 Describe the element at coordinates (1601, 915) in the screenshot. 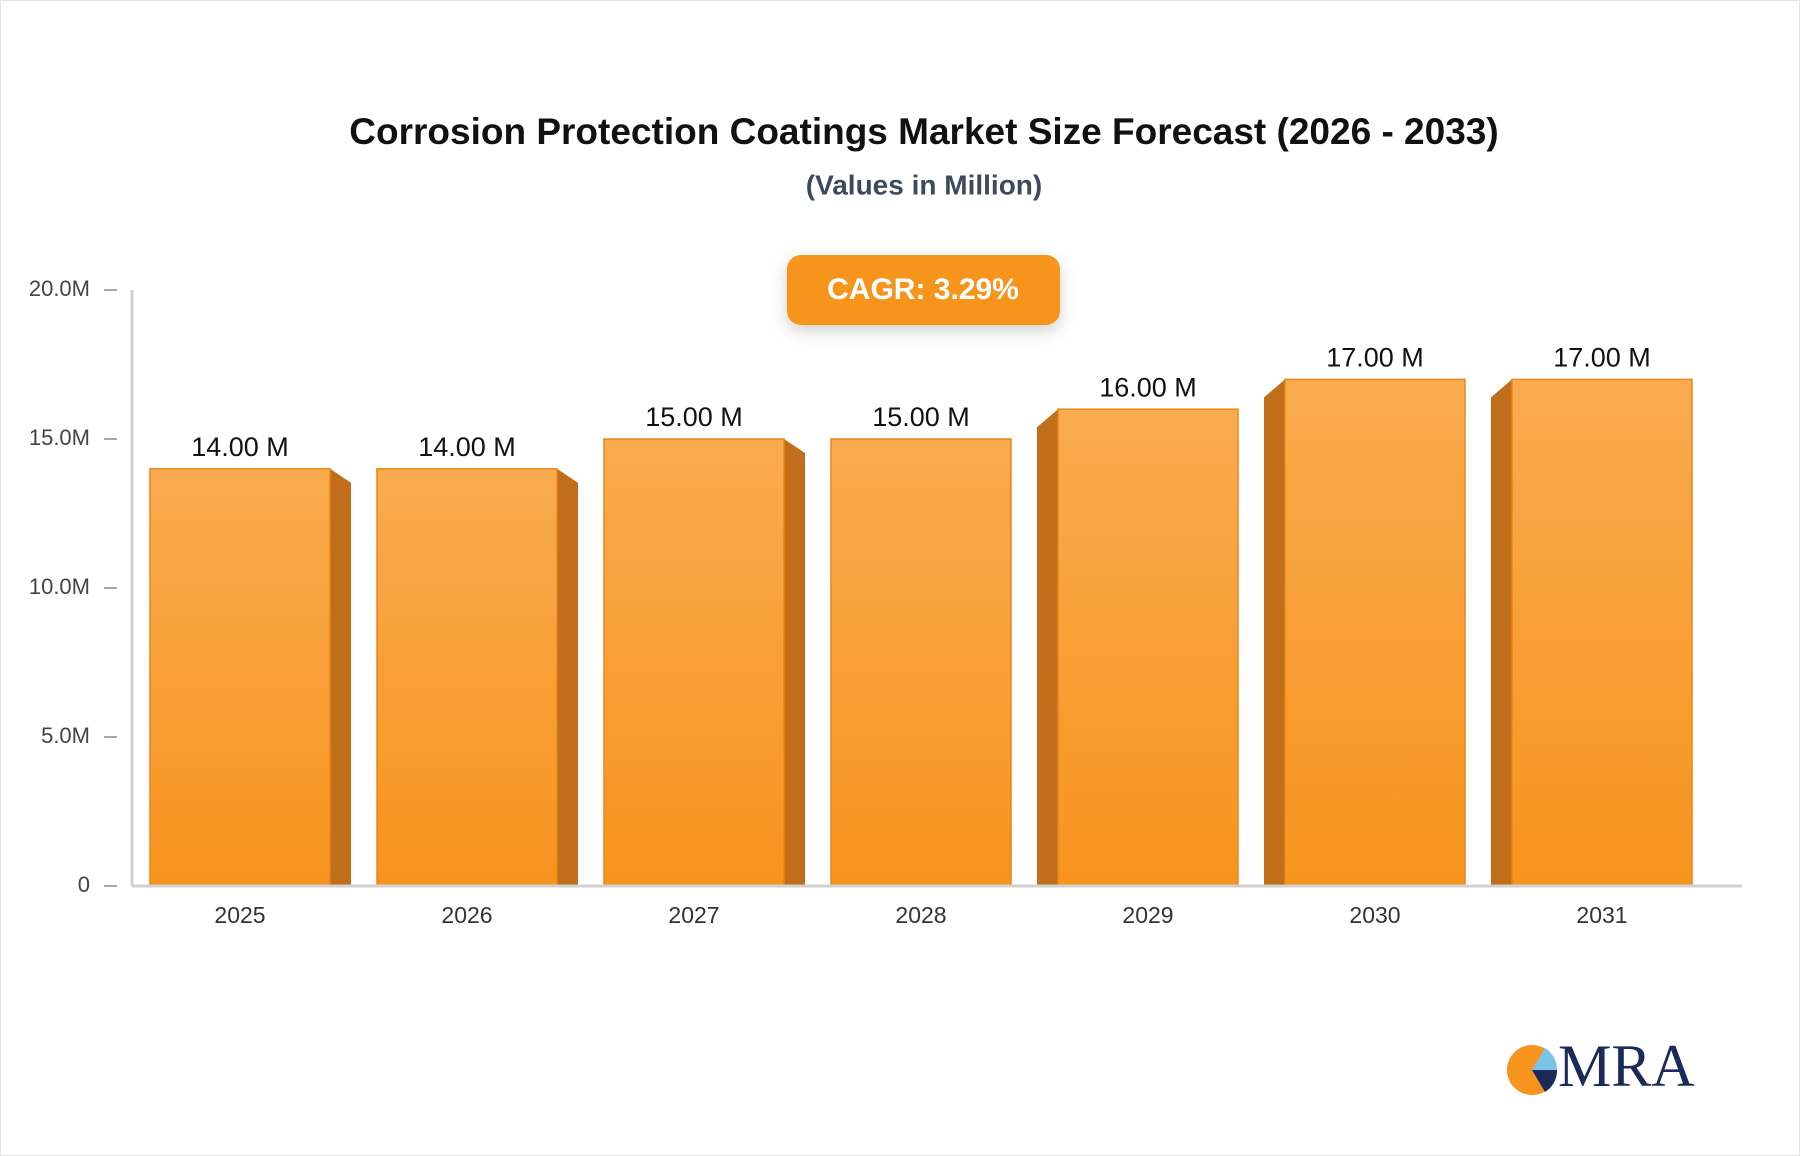

I see `x-tick-label: 2031` at that location.